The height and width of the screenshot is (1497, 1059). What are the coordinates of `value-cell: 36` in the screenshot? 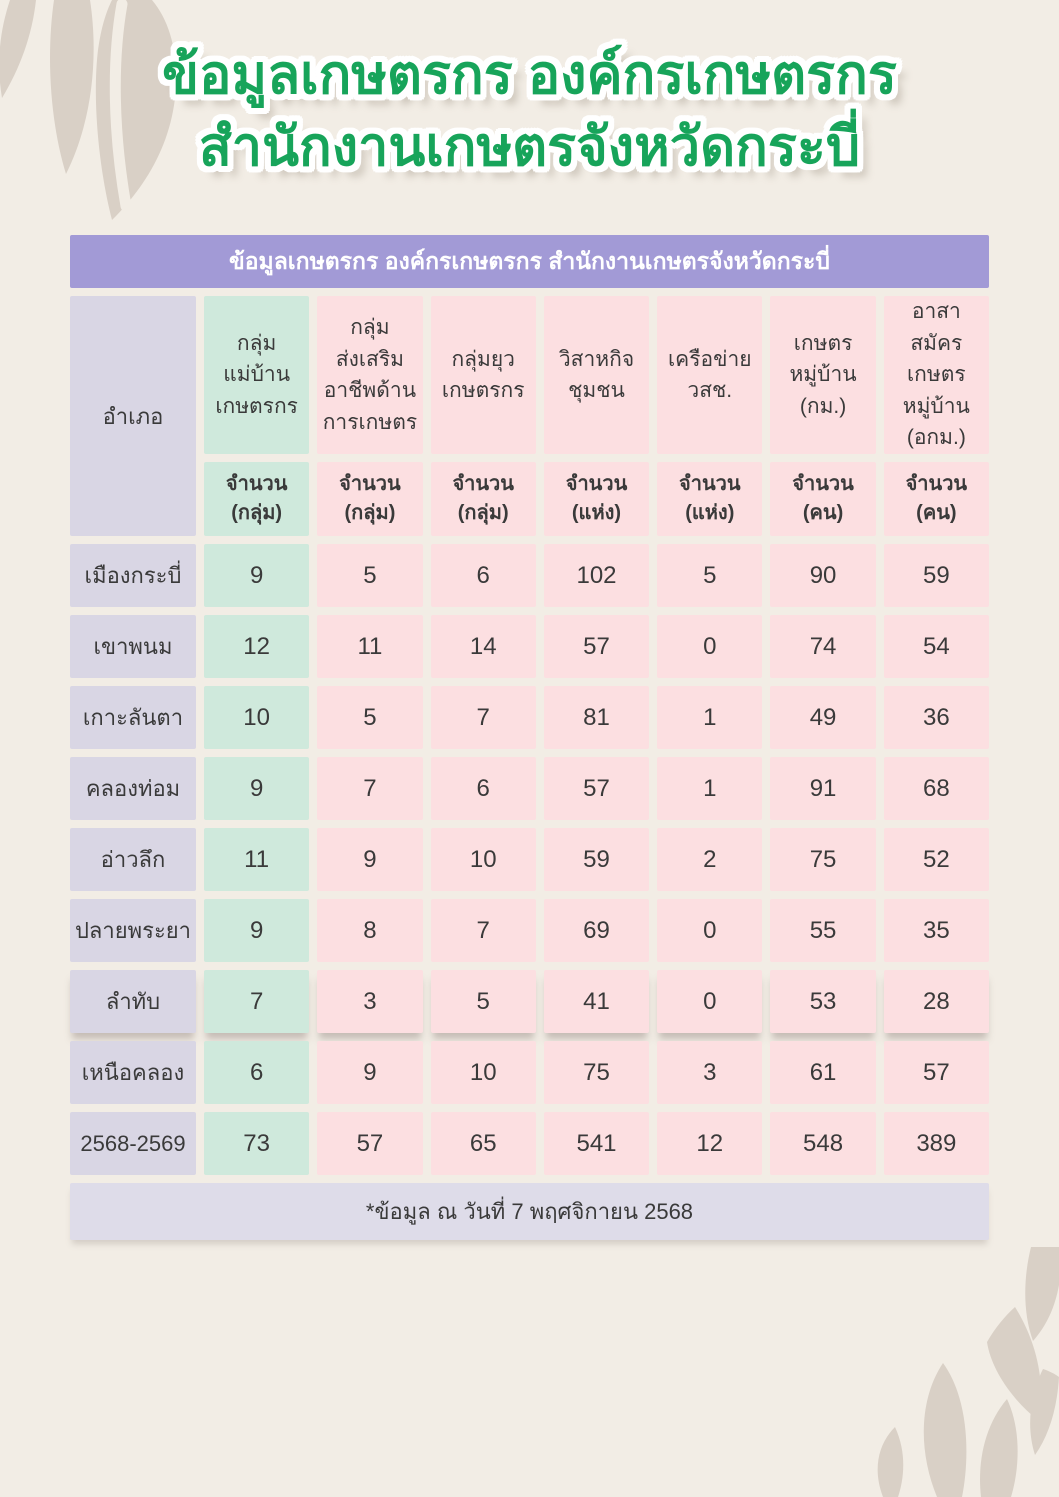 It's located at (936, 717).